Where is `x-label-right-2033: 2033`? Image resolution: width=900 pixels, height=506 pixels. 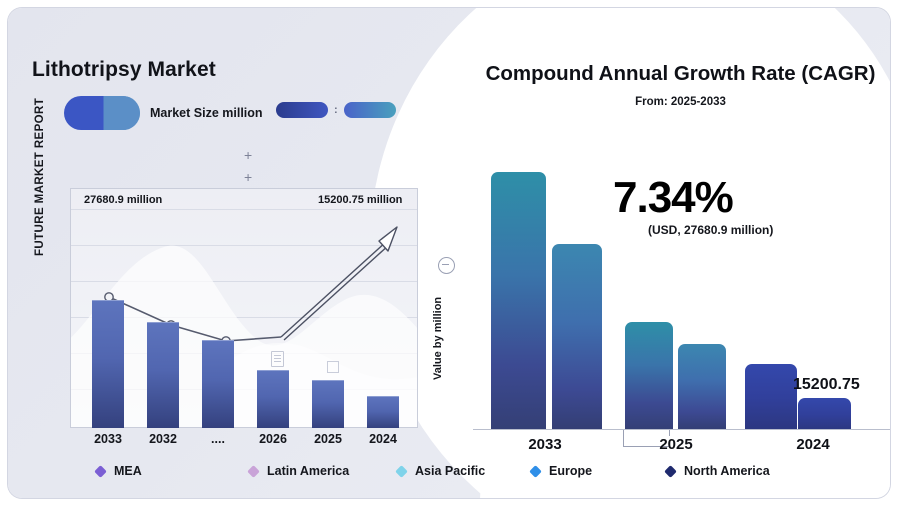
x-label-right-2033: 2033 is located at coordinates (545, 444).